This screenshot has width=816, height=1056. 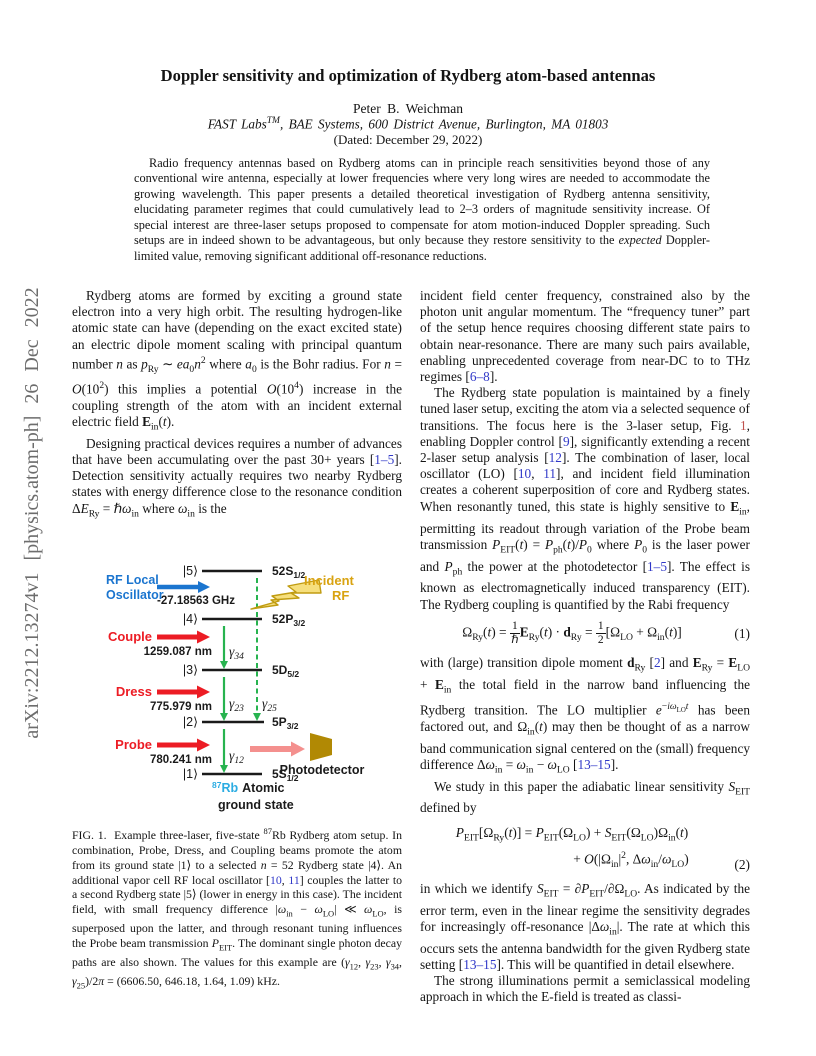 I want to click on couple-arrowhead, so click(x=203, y=637).